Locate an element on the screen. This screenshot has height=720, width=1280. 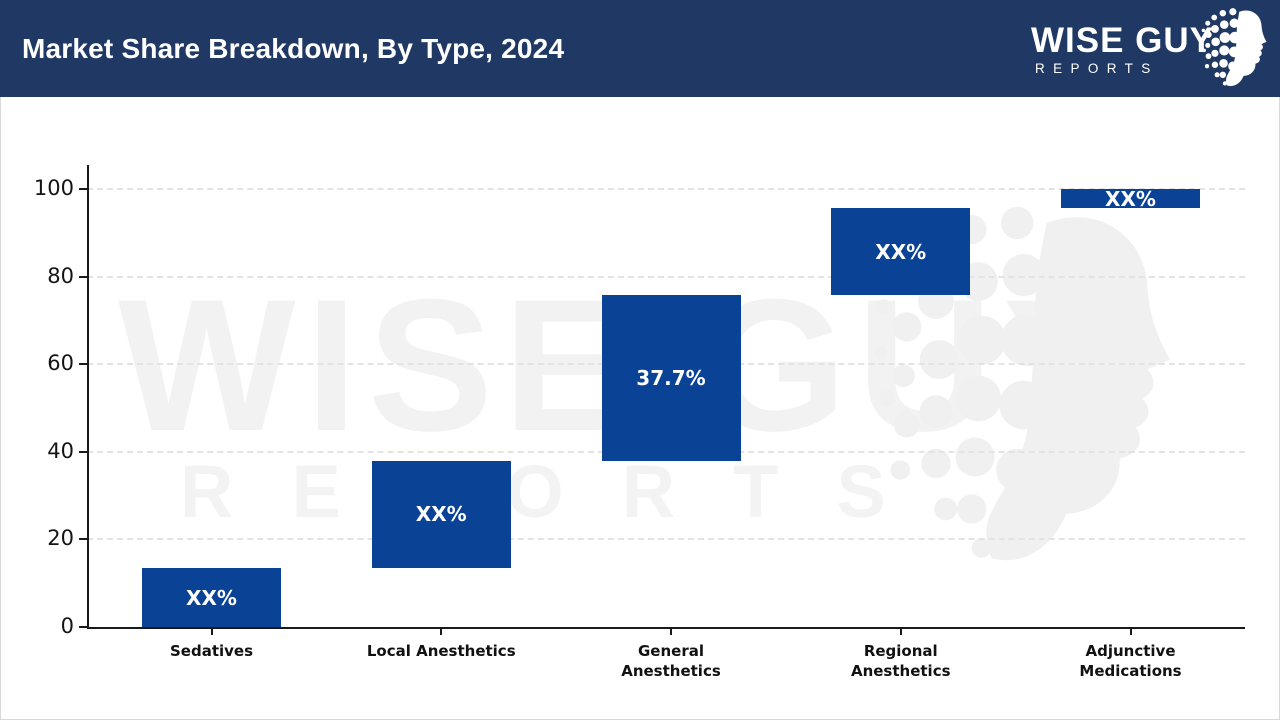
bar-value-label-adjunctive-medications: XX% is located at coordinates (1130, 198).